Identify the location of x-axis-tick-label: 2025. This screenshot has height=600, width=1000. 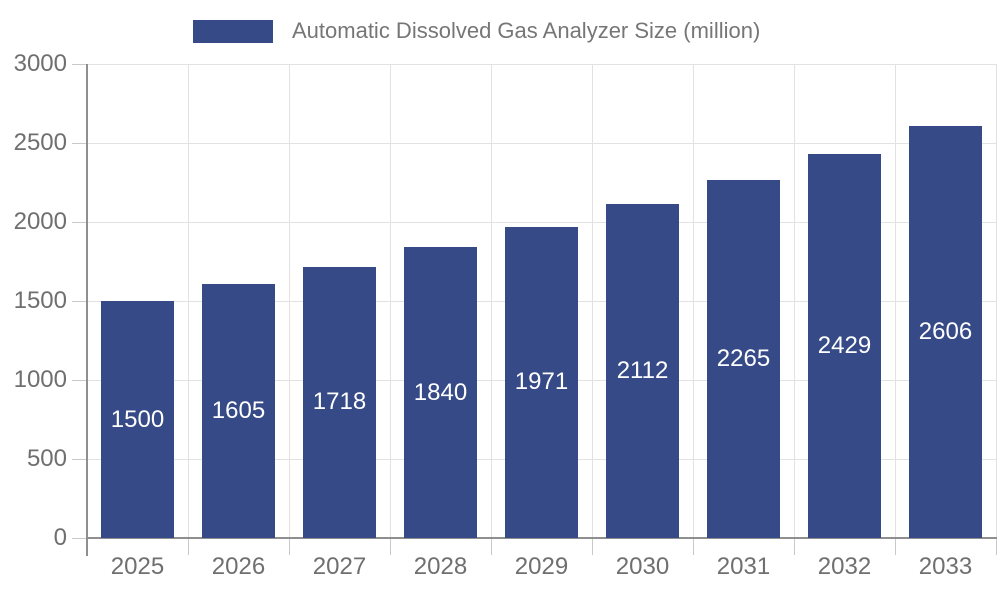
(137, 566).